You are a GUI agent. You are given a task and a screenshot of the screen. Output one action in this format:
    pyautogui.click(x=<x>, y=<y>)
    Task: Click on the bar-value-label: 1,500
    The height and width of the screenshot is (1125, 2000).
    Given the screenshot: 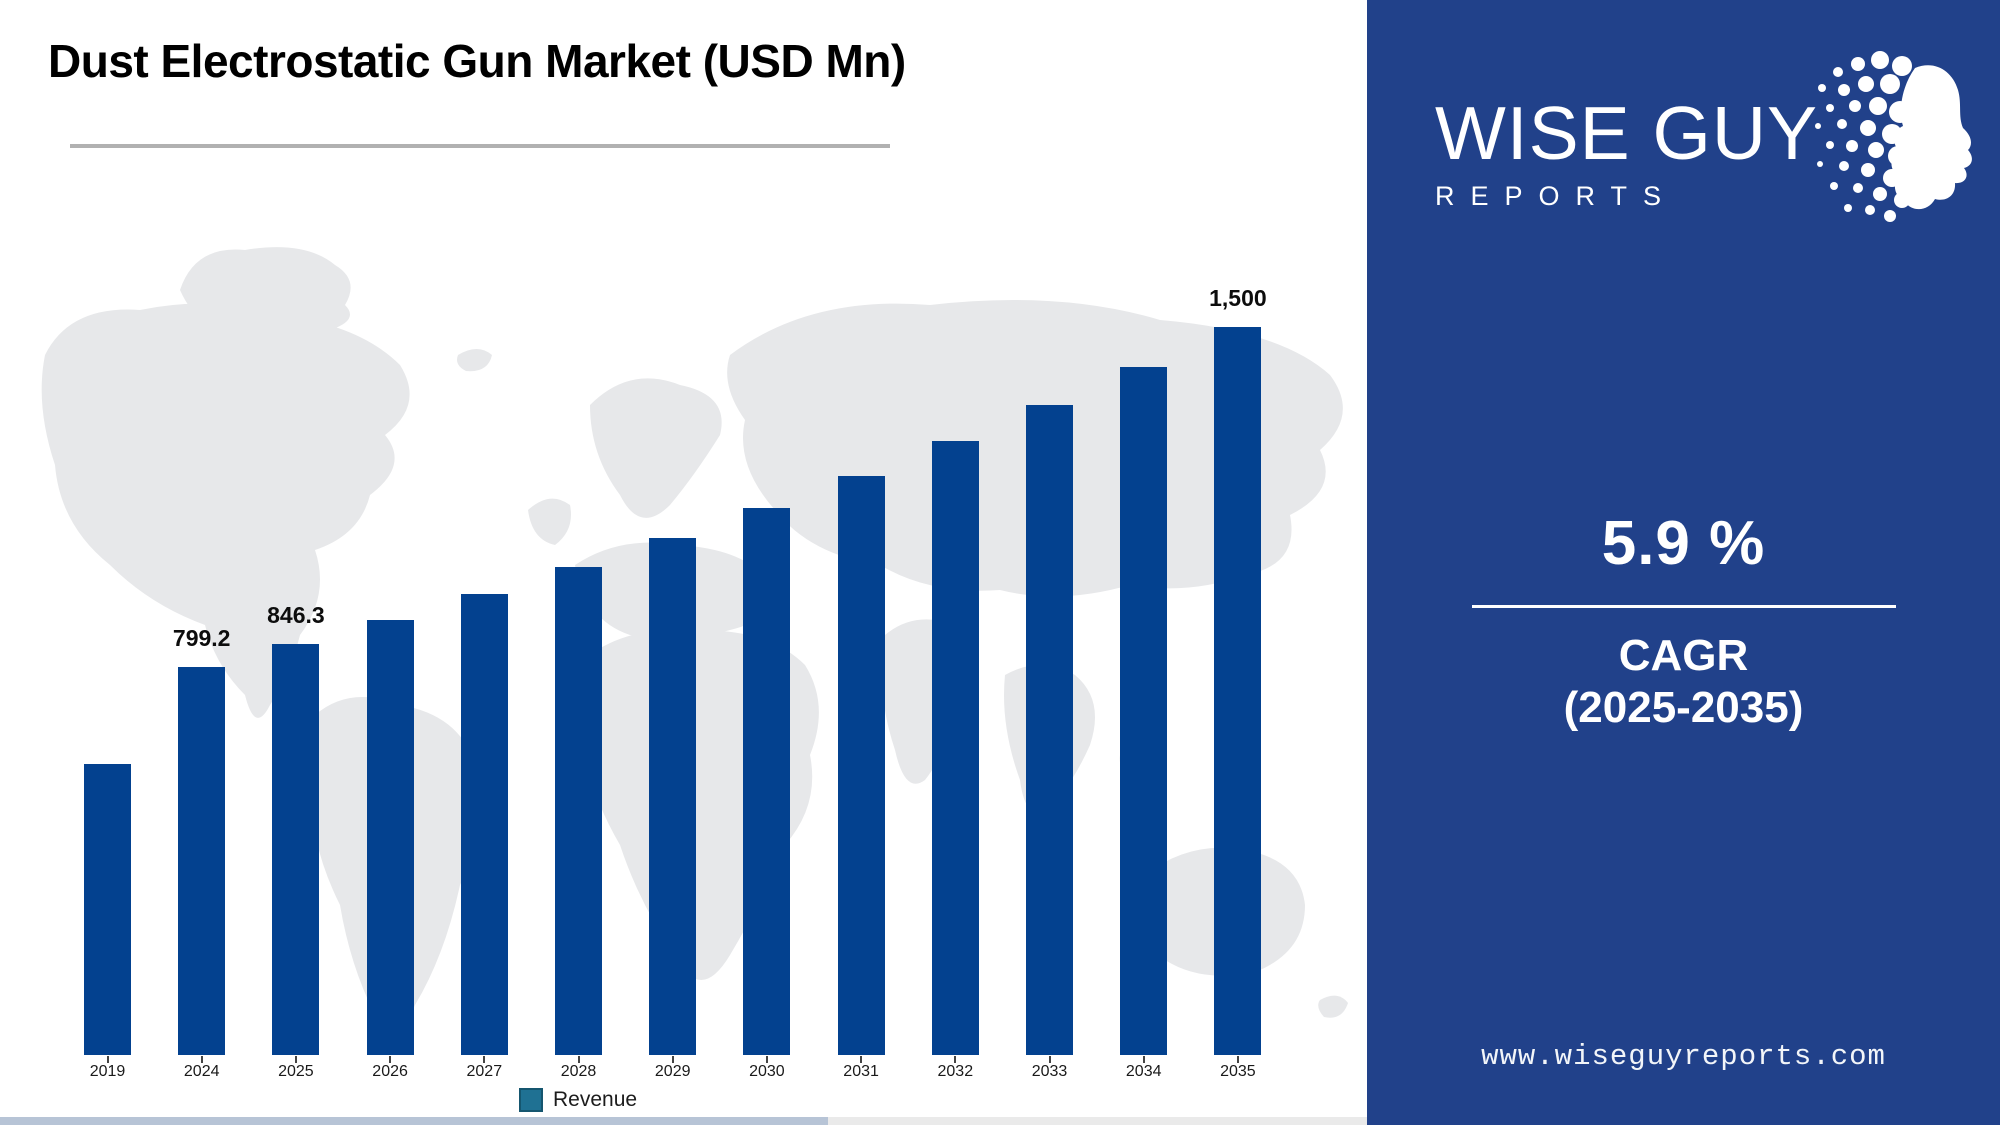 What is the action you would take?
    pyautogui.click(x=1238, y=298)
    